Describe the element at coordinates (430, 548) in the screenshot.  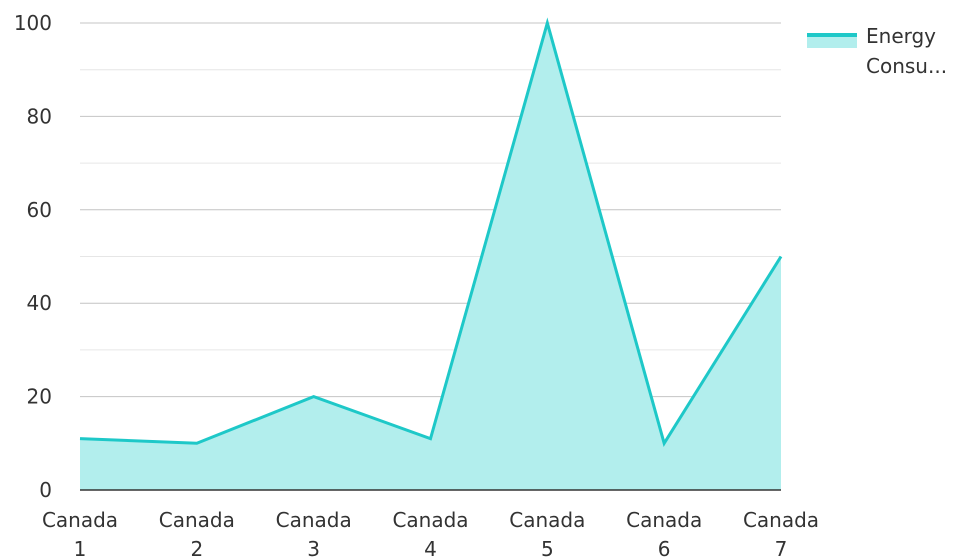
I see `x-tick-label-line: 4` at that location.